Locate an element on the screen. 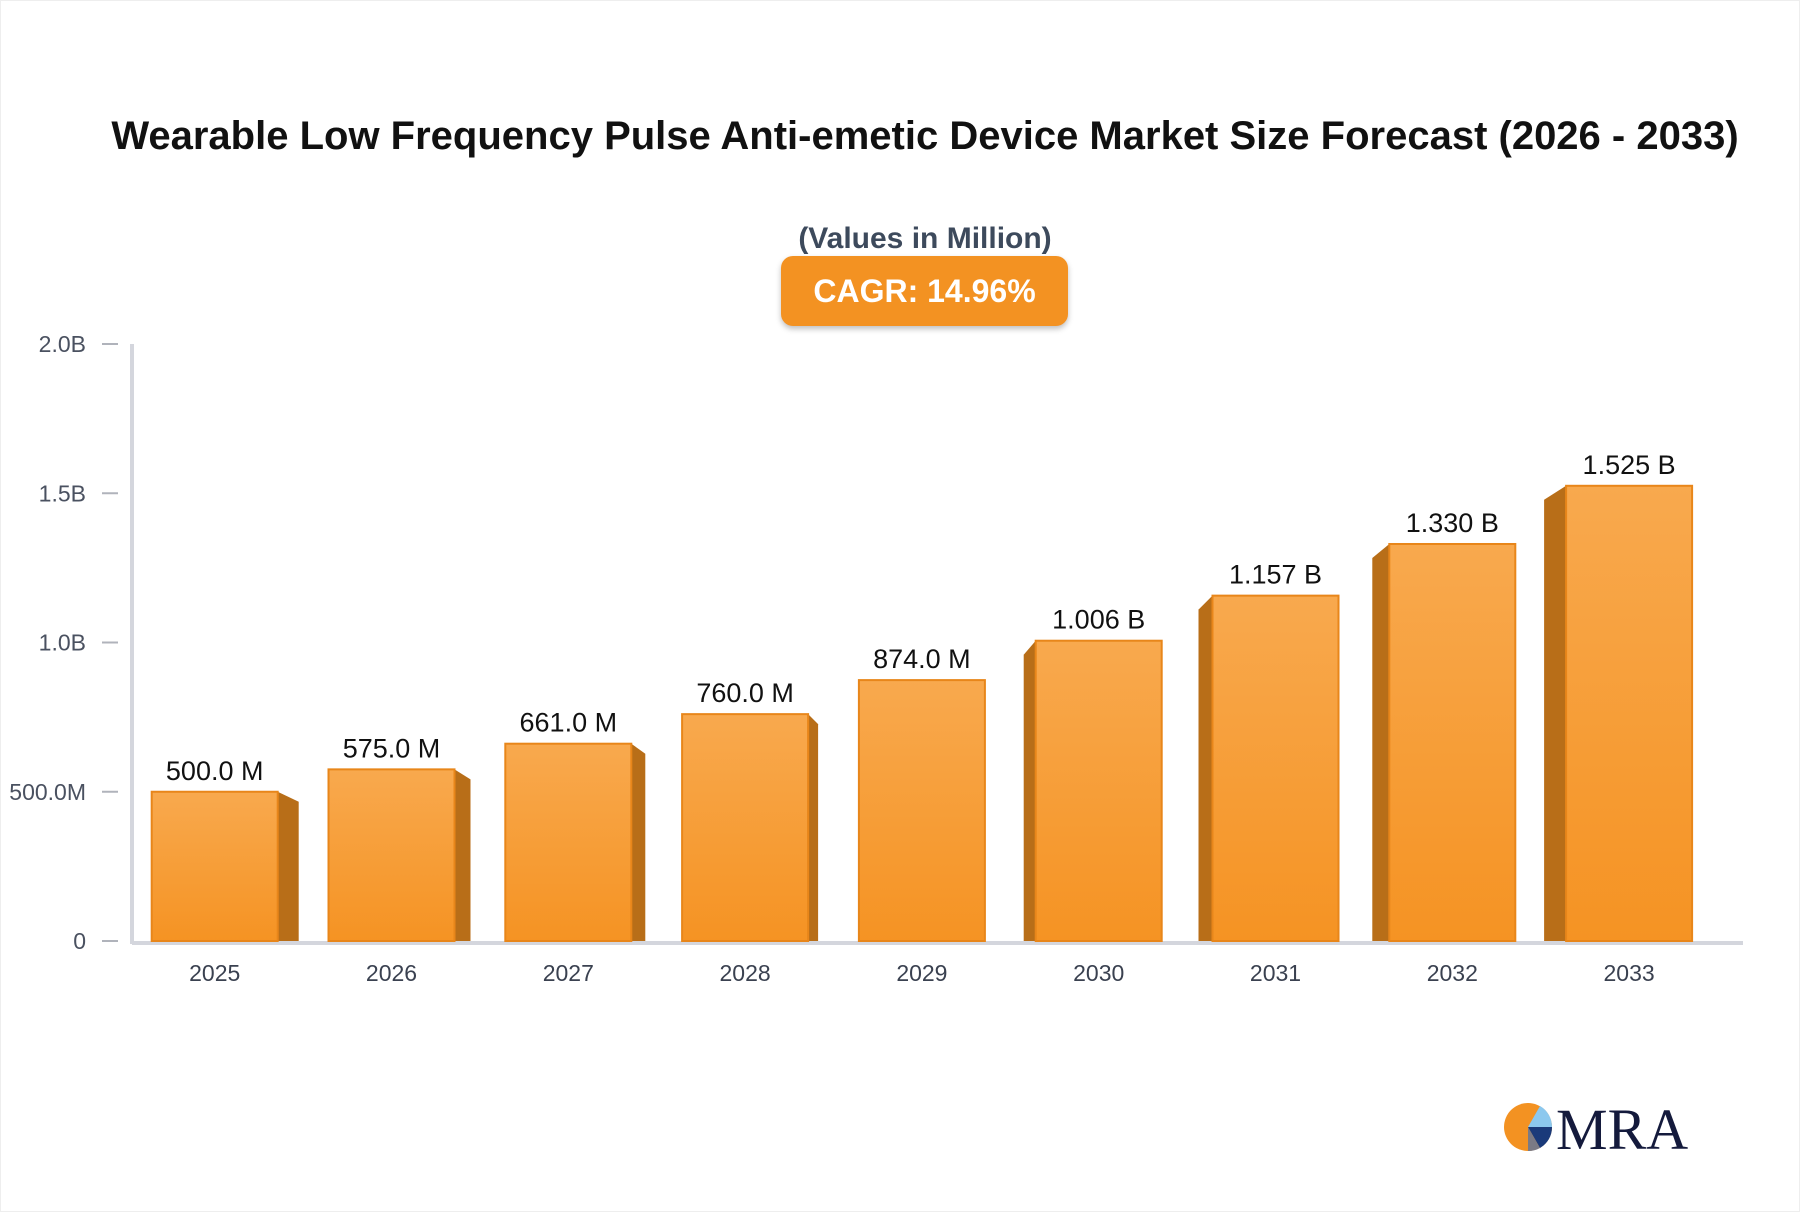 The image size is (1800, 1212). data-label: 500.0 M is located at coordinates (215, 771).